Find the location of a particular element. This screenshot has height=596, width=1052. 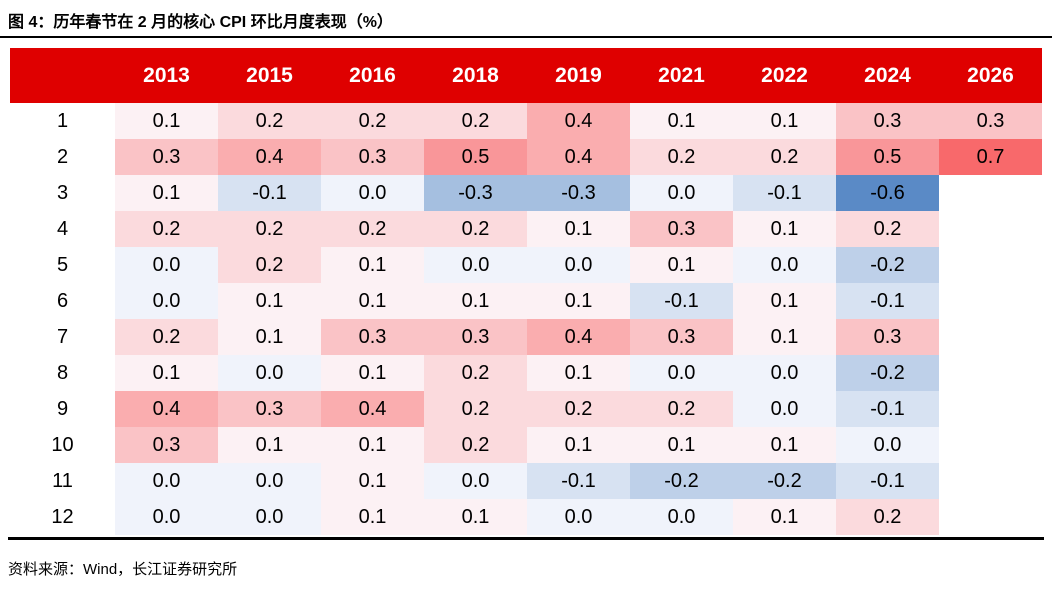

title-divider is located at coordinates (526, 37).